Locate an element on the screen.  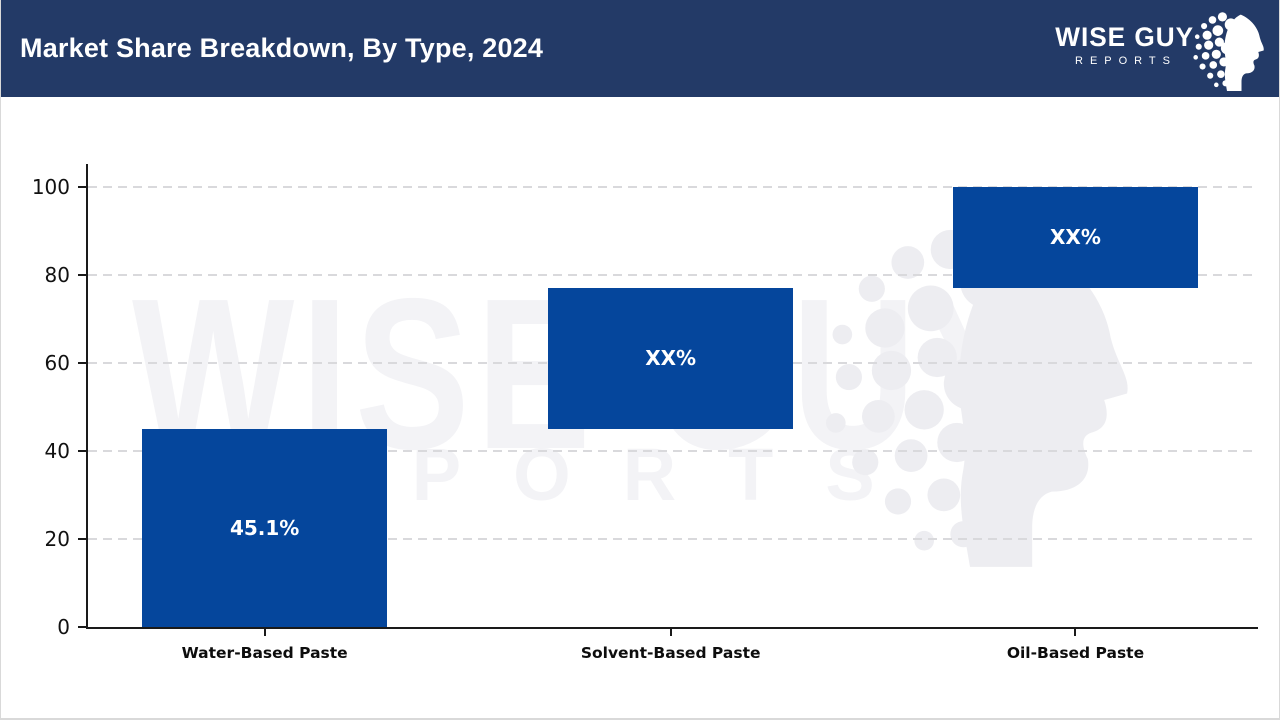
y-axis-tick-label: 80 is located at coordinates (57, 275).